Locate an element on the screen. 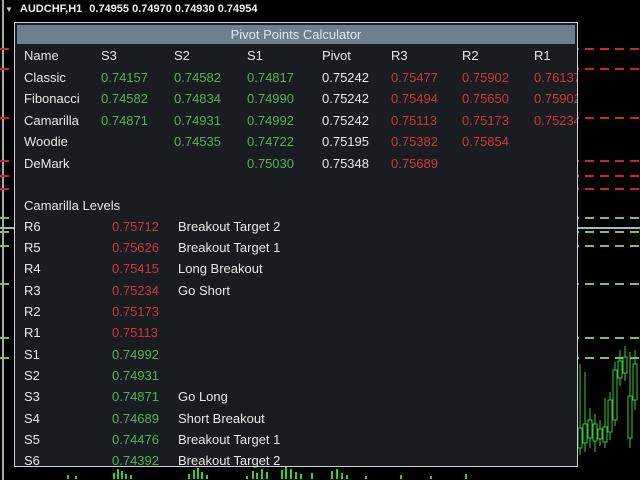 This screenshot has width=640, height=480. camarilla-level-row: S3 0.74871 Go Long is located at coordinates (296, 396).